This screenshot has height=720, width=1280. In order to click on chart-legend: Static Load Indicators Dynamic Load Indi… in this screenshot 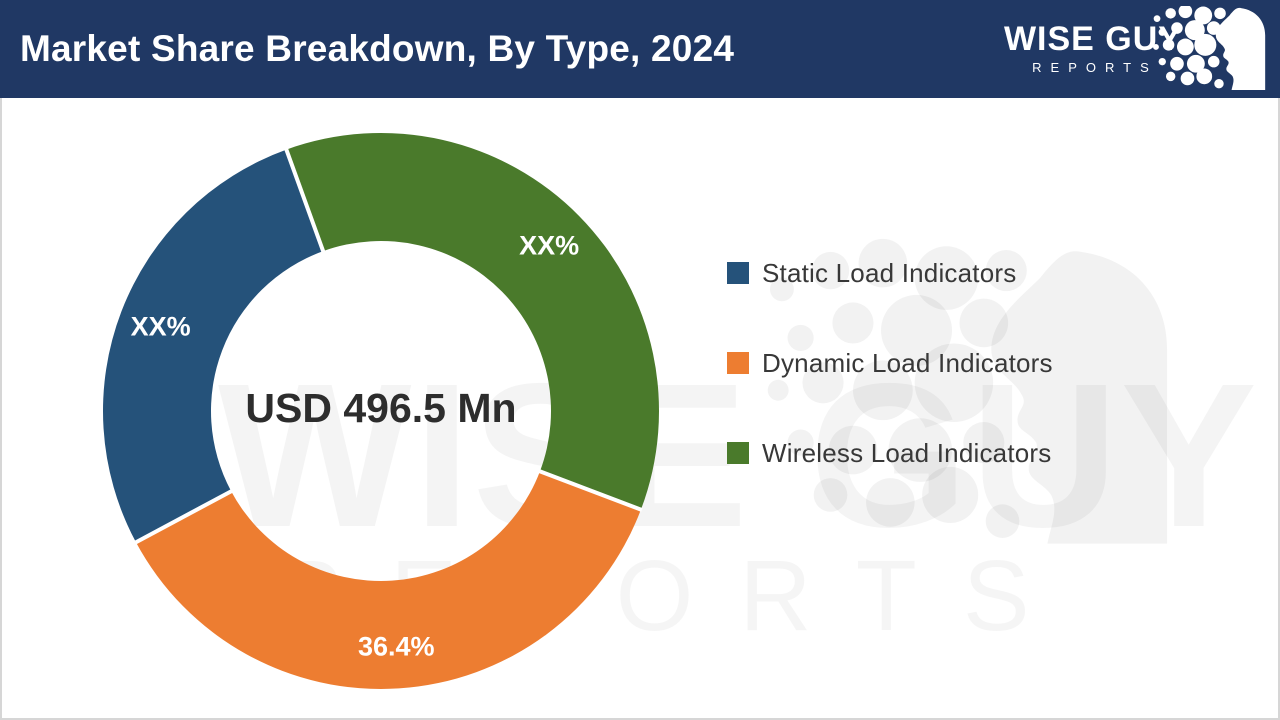, I will do `click(890, 363)`.